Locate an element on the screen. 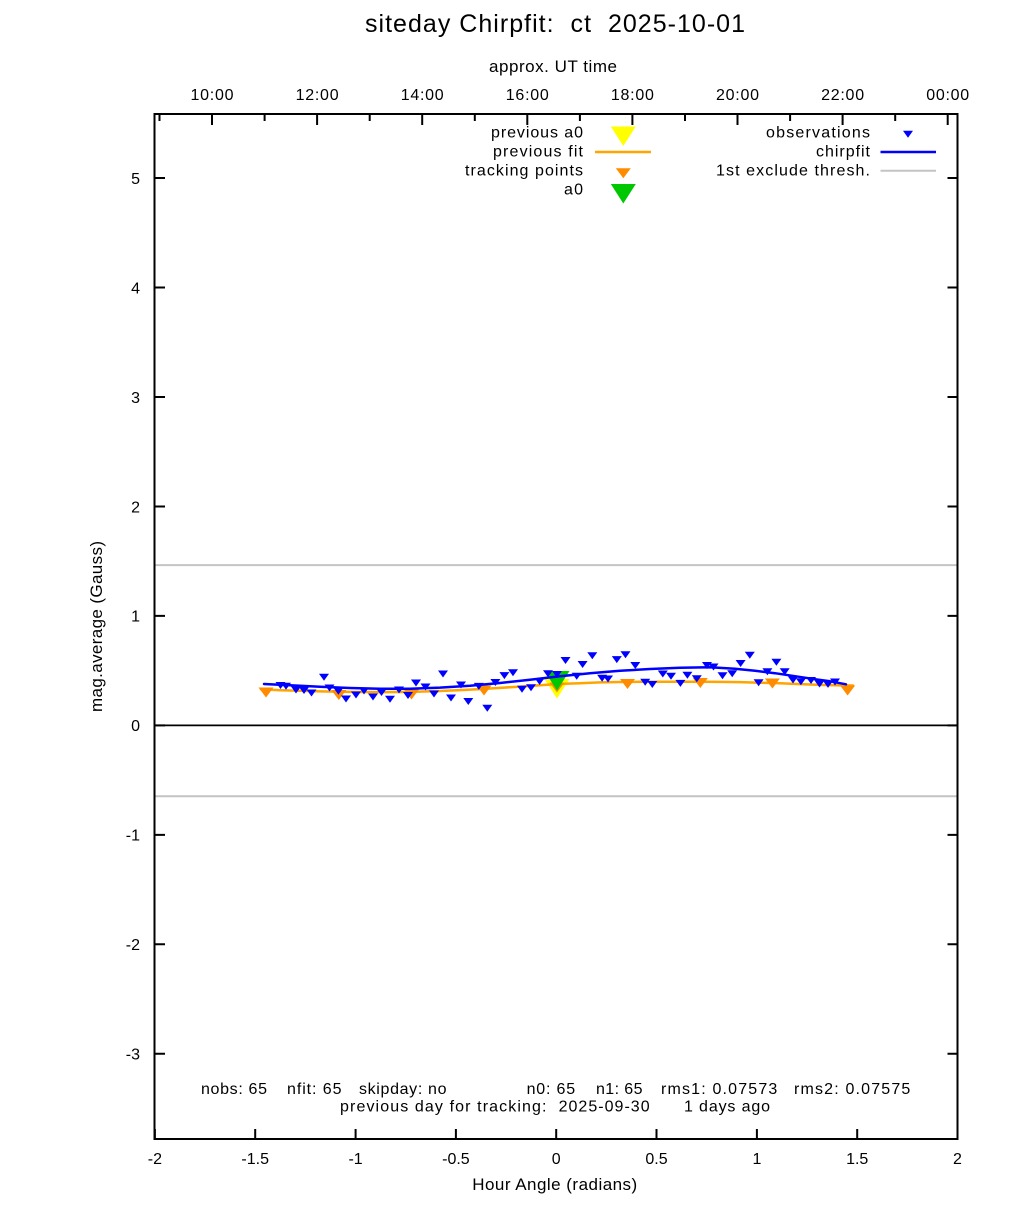 The width and height of the screenshot is (1024, 1205). svg-text: -1.5 is located at coordinates (255, 1159).